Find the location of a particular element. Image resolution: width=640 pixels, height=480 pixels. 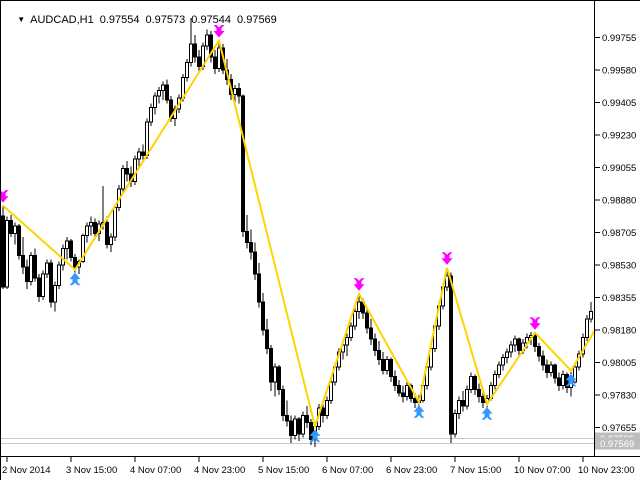

price-tick-label: 0.99230 is located at coordinates (619, 136).